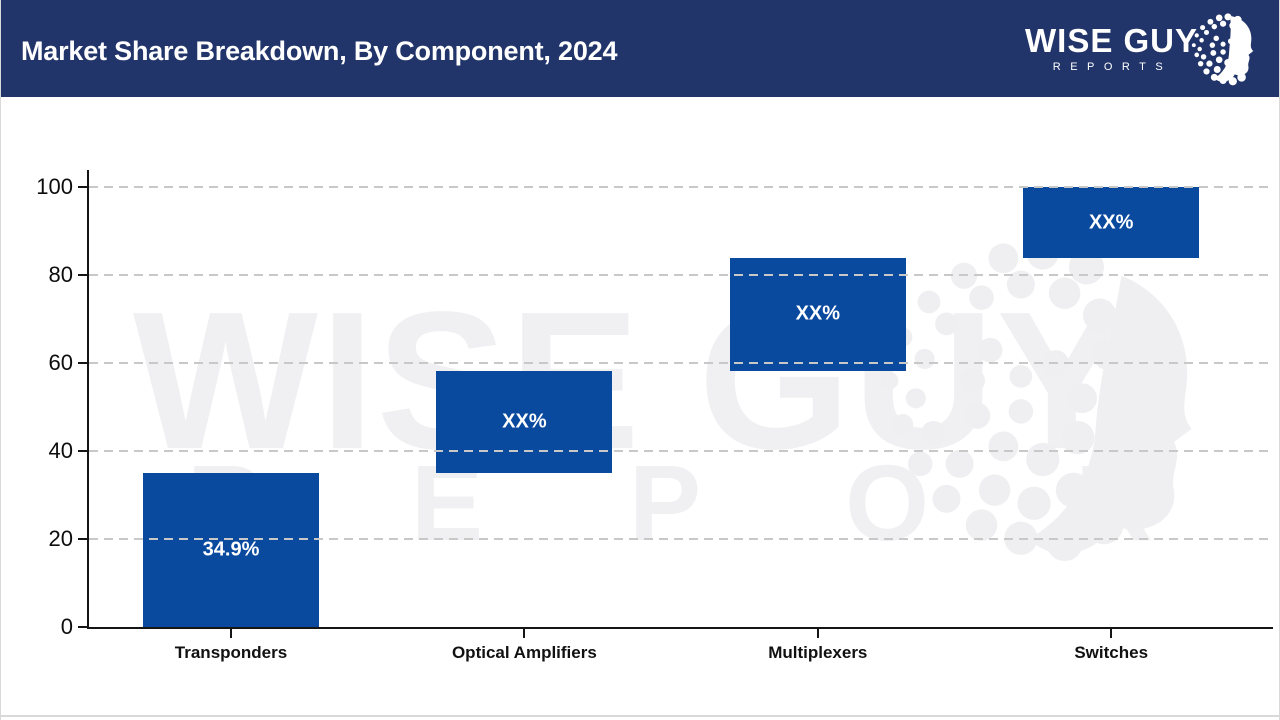 The height and width of the screenshot is (720, 1280). Describe the element at coordinates (60, 363) in the screenshot. I see `y-tick-label: 60` at that location.